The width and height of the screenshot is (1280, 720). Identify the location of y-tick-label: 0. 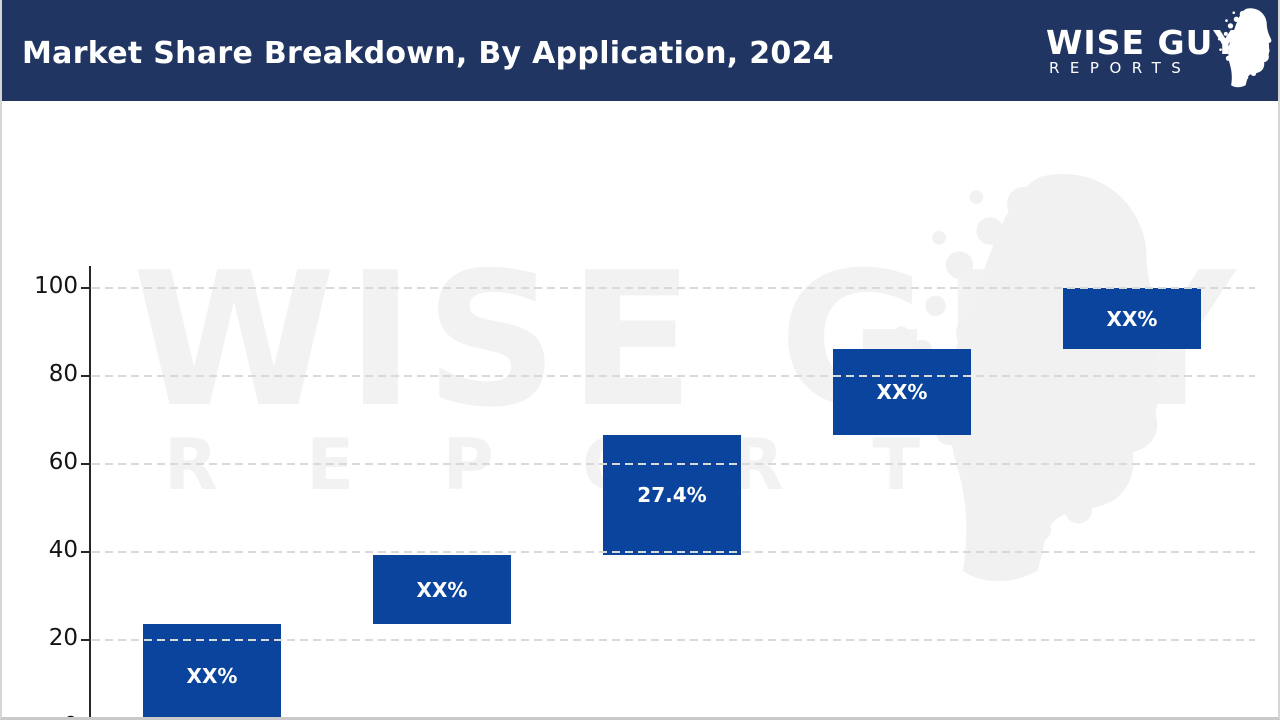
(50, 715).